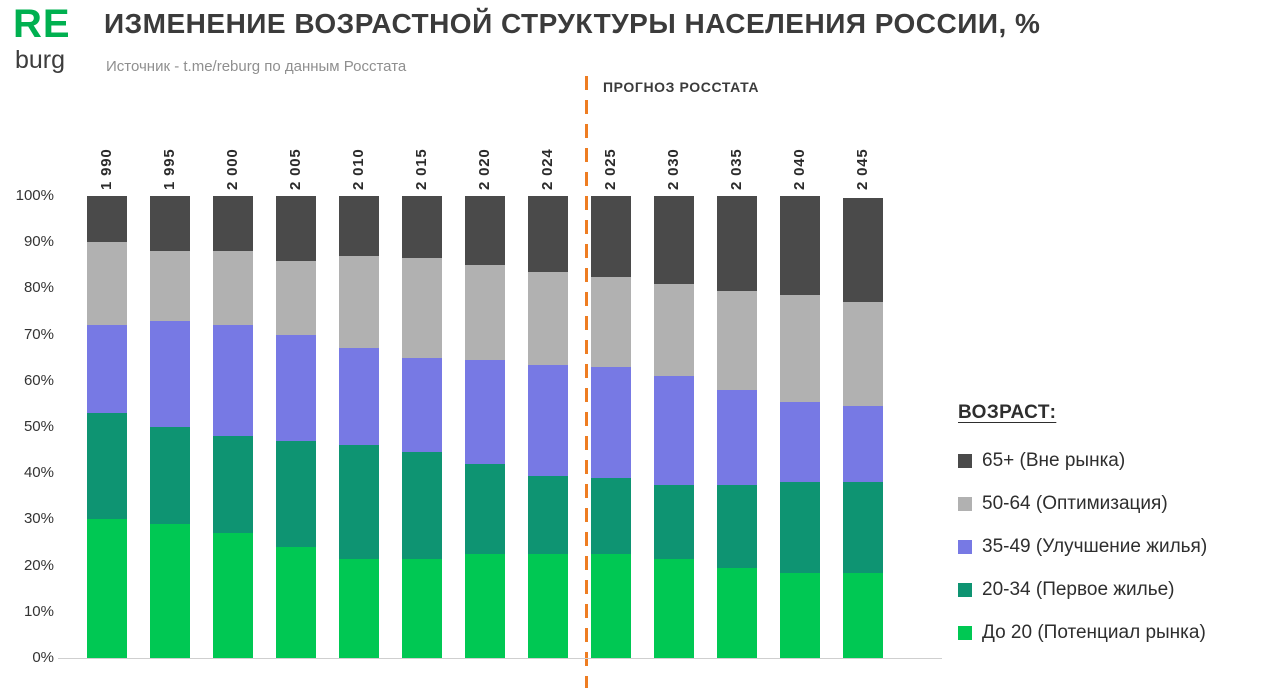 This screenshot has height=688, width=1280. I want to click on y-axis-tick-label: 60%, so click(38, 380).